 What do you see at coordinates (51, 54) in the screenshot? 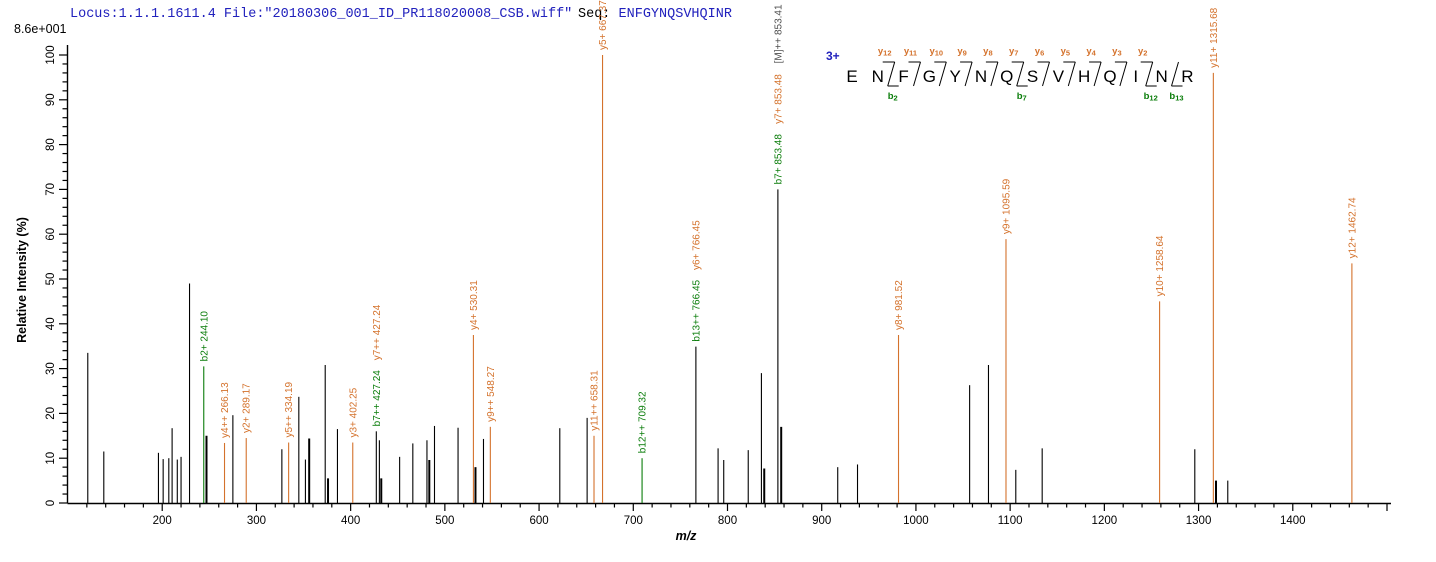
I see `y-tick-label: 100` at bounding box center [51, 54].